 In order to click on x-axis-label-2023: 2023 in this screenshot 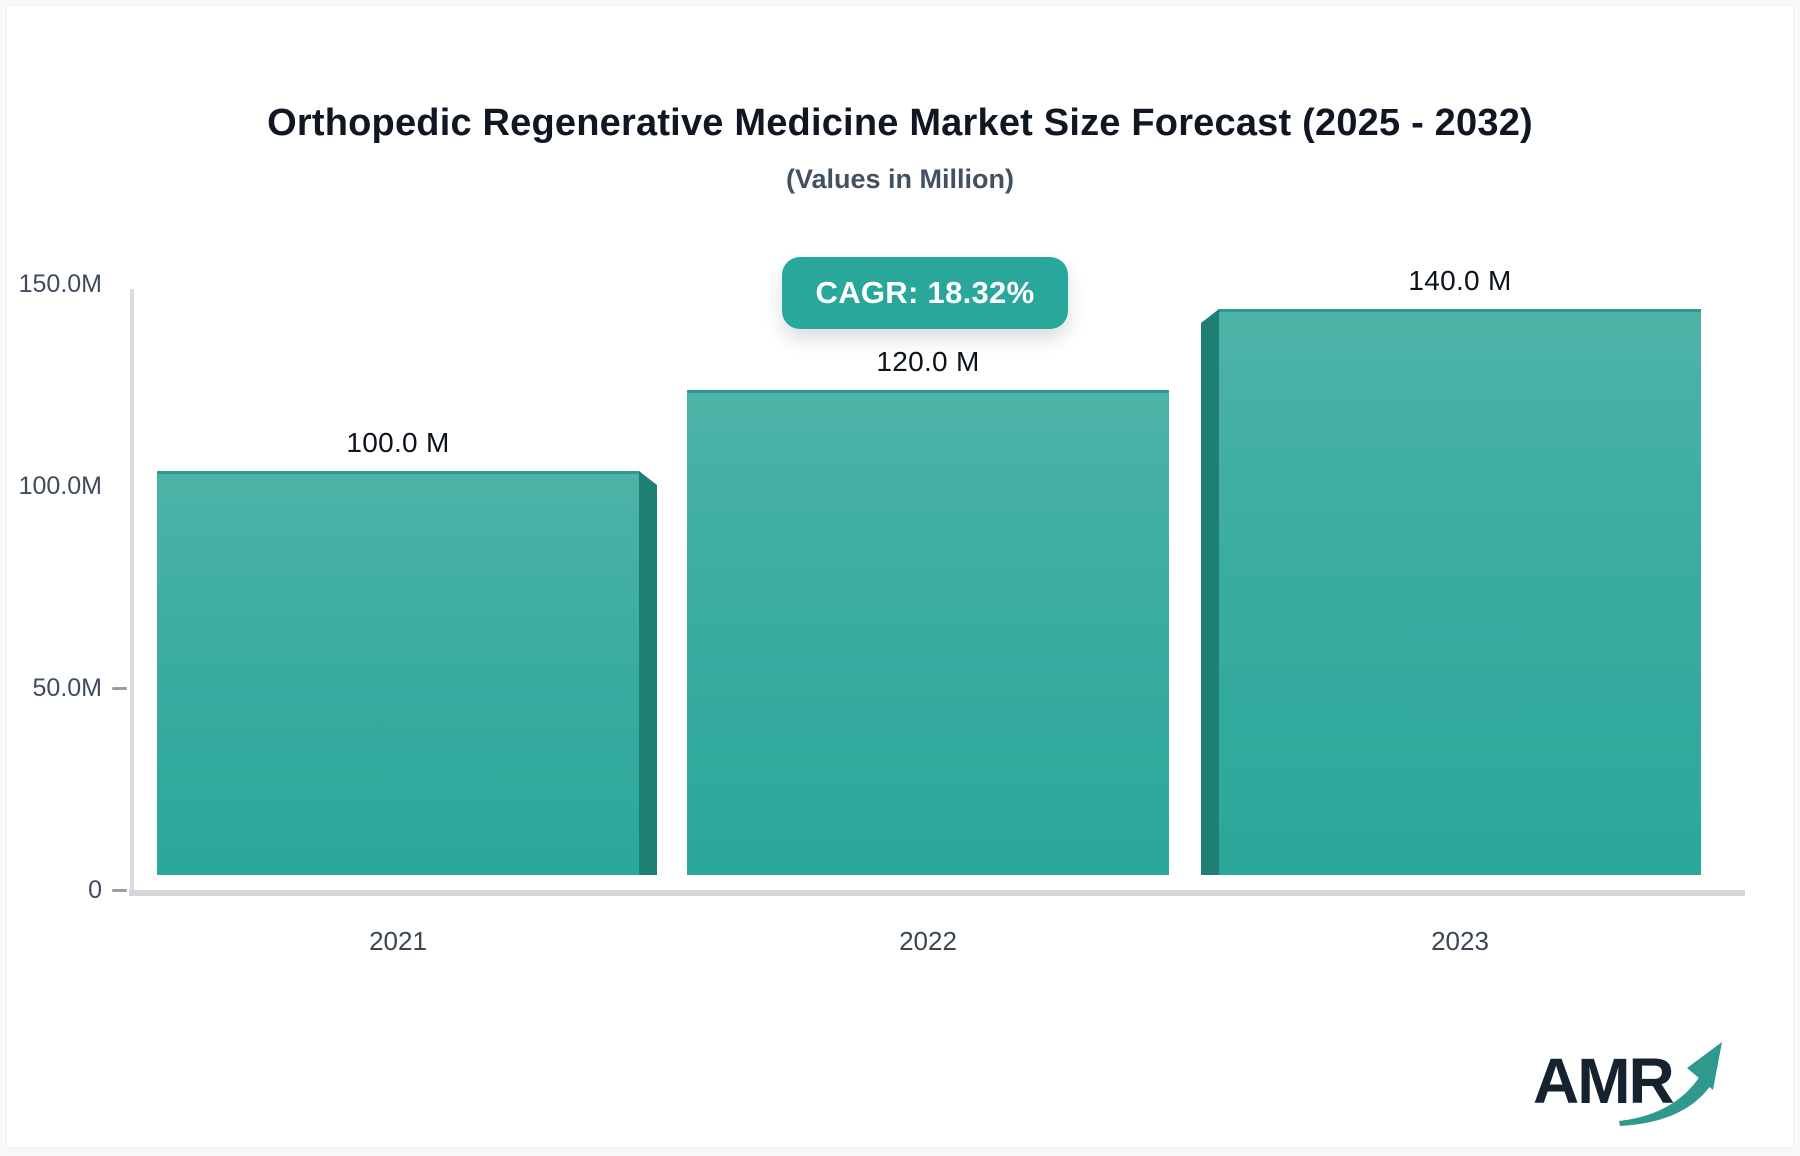, I will do `click(1460, 941)`.